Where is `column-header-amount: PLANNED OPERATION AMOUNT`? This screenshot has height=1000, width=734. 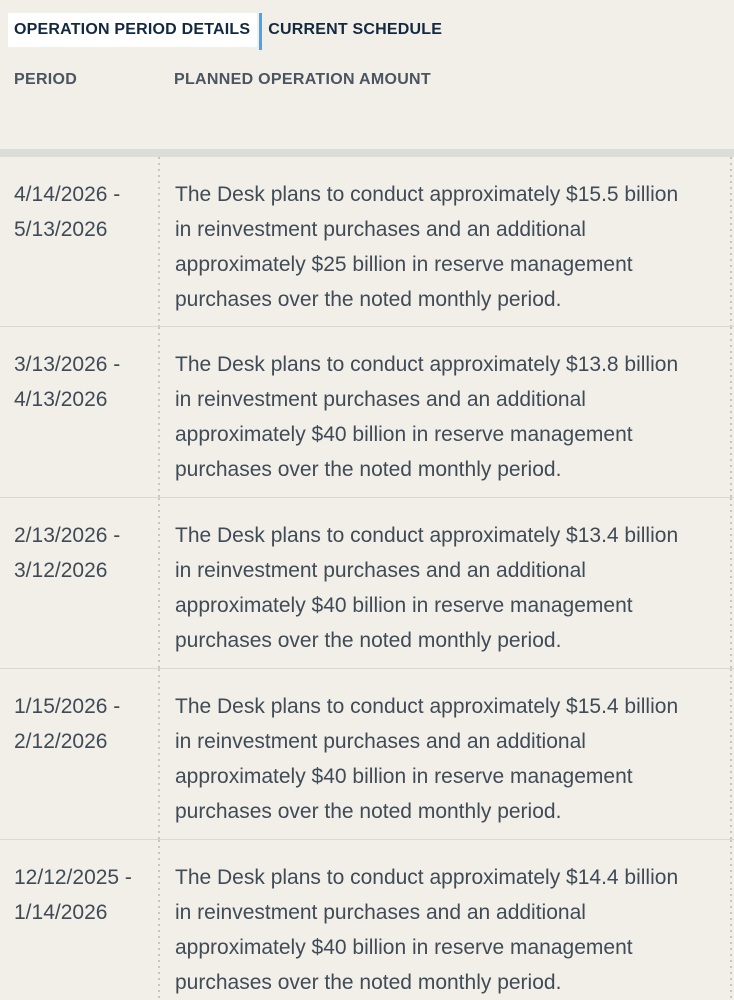
column-header-amount: PLANNED OPERATION AMOUNT is located at coordinates (302, 79).